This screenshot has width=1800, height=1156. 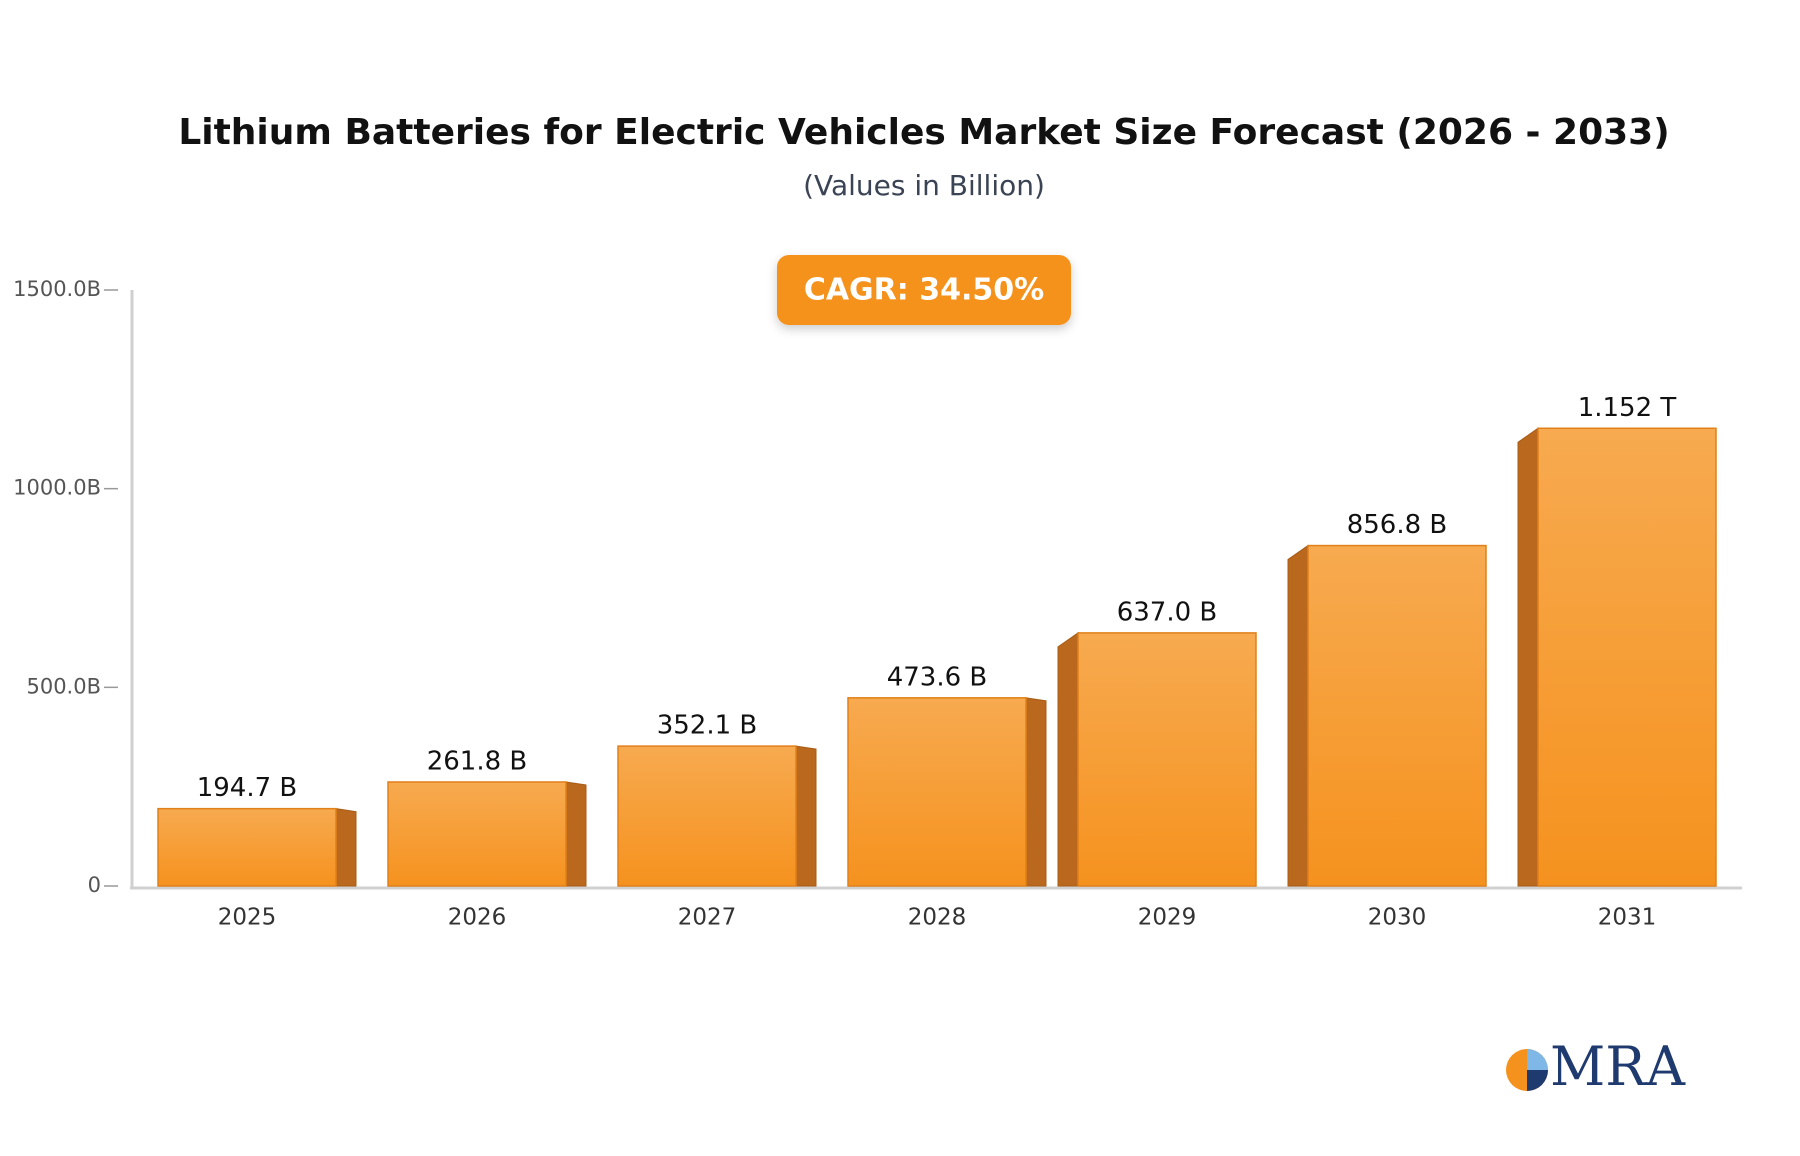 What do you see at coordinates (1397, 918) in the screenshot?
I see `x-tick-label: 2030` at bounding box center [1397, 918].